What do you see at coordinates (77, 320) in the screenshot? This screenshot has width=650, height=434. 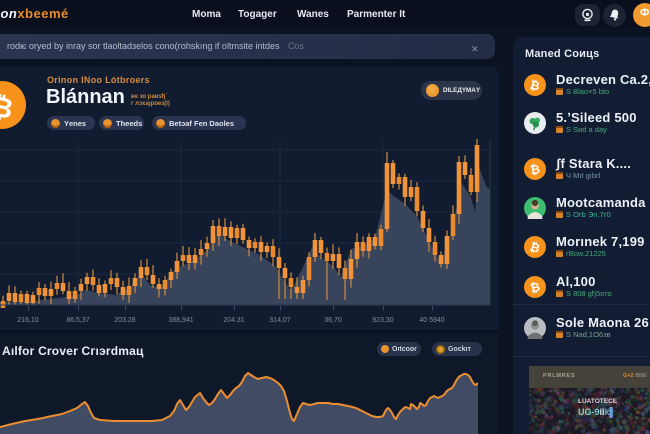 I see `svg-text: 86.5,37` at bounding box center [77, 320].